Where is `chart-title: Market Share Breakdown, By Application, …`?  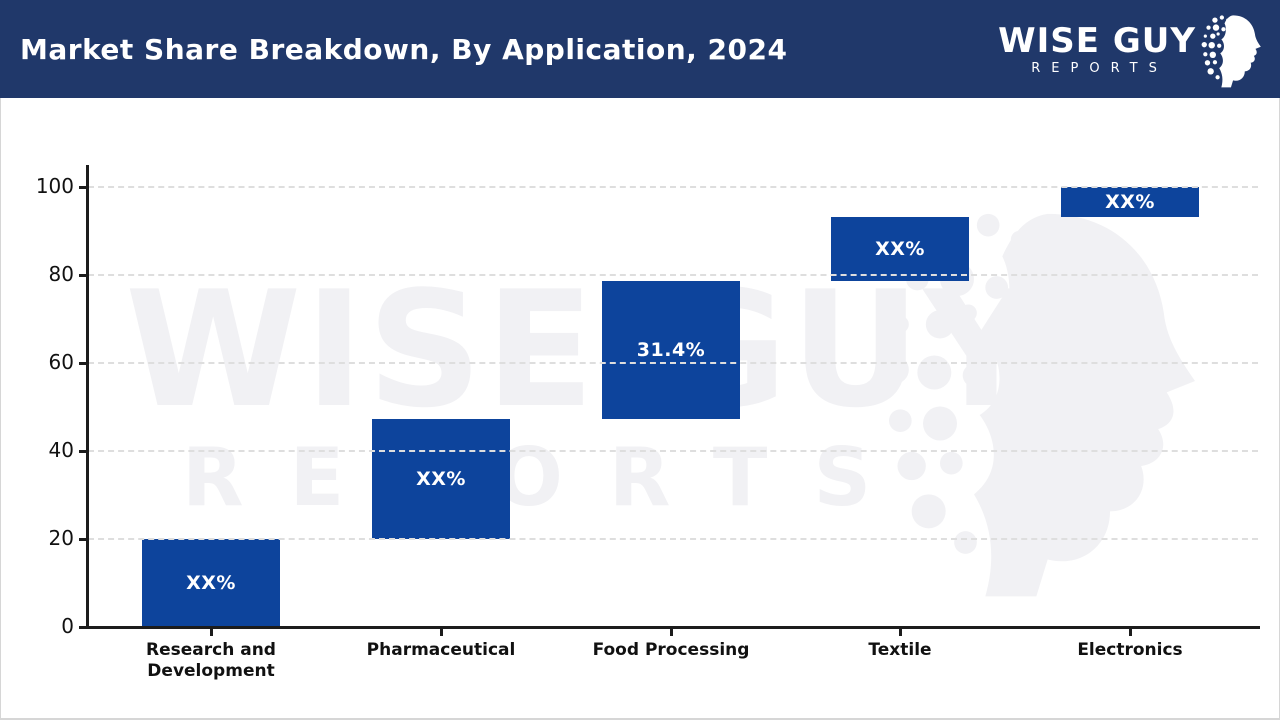
chart-title: Market Share Breakdown, By Application, … is located at coordinates (404, 49).